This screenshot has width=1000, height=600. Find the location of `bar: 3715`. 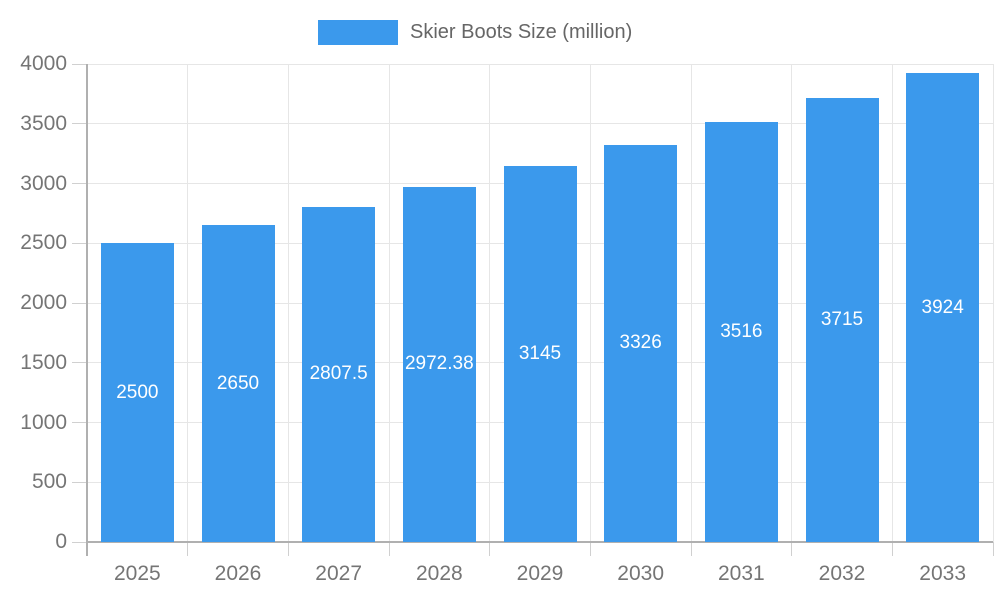

bar: 3715 is located at coordinates (842, 320).